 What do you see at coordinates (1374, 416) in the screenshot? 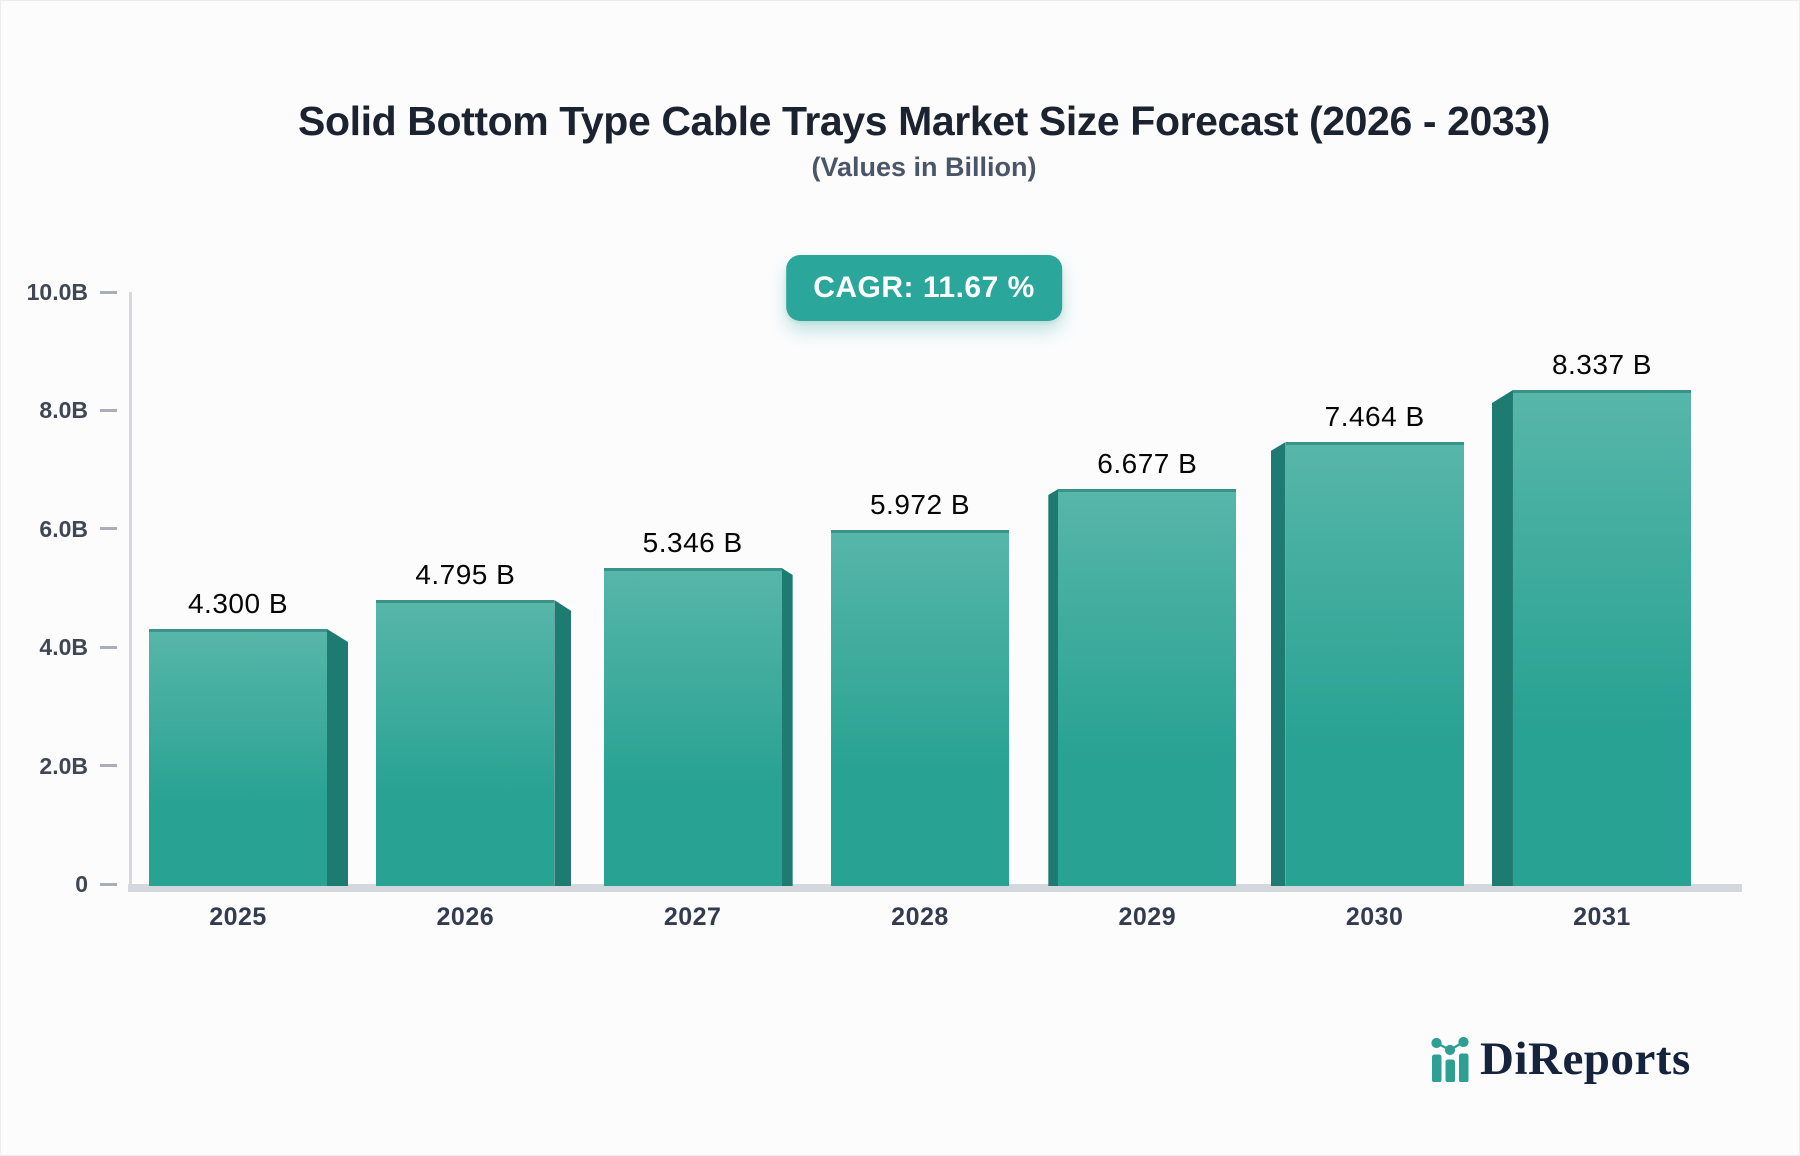
I see `bar-value-label: 7.464 B` at bounding box center [1374, 416].